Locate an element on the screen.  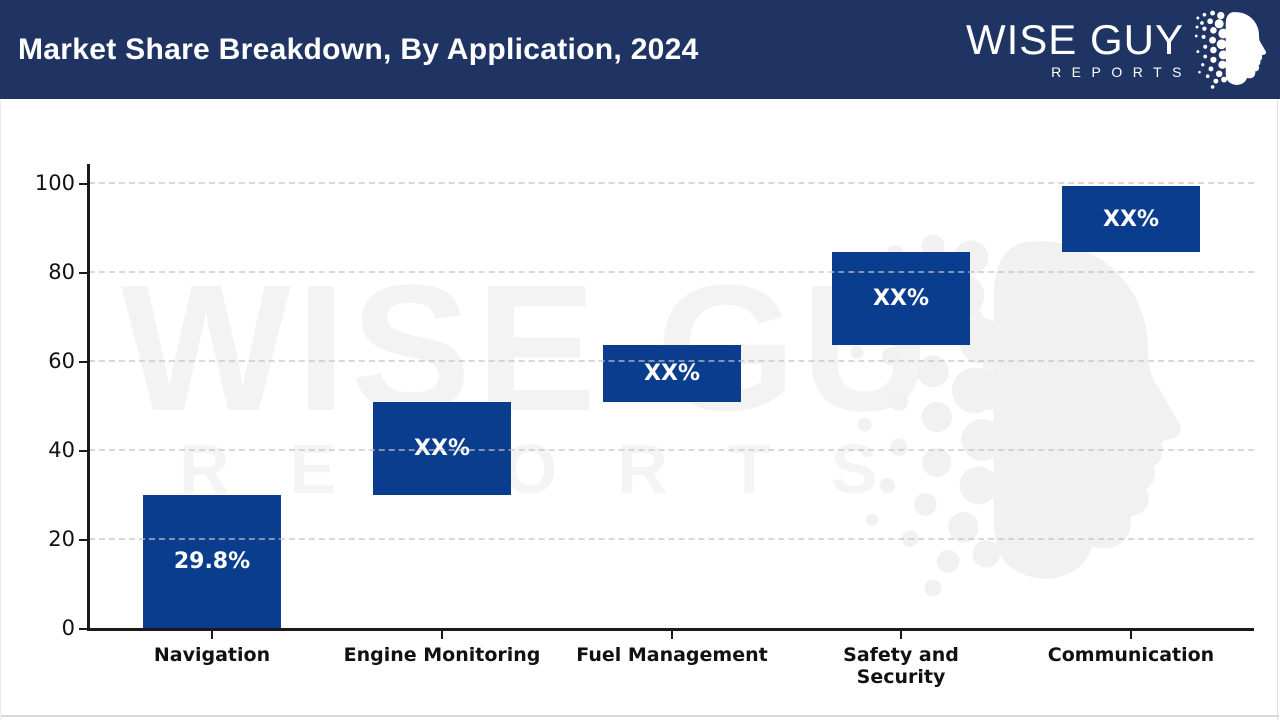
bar-navigation: 29.8% is located at coordinates (212, 561).